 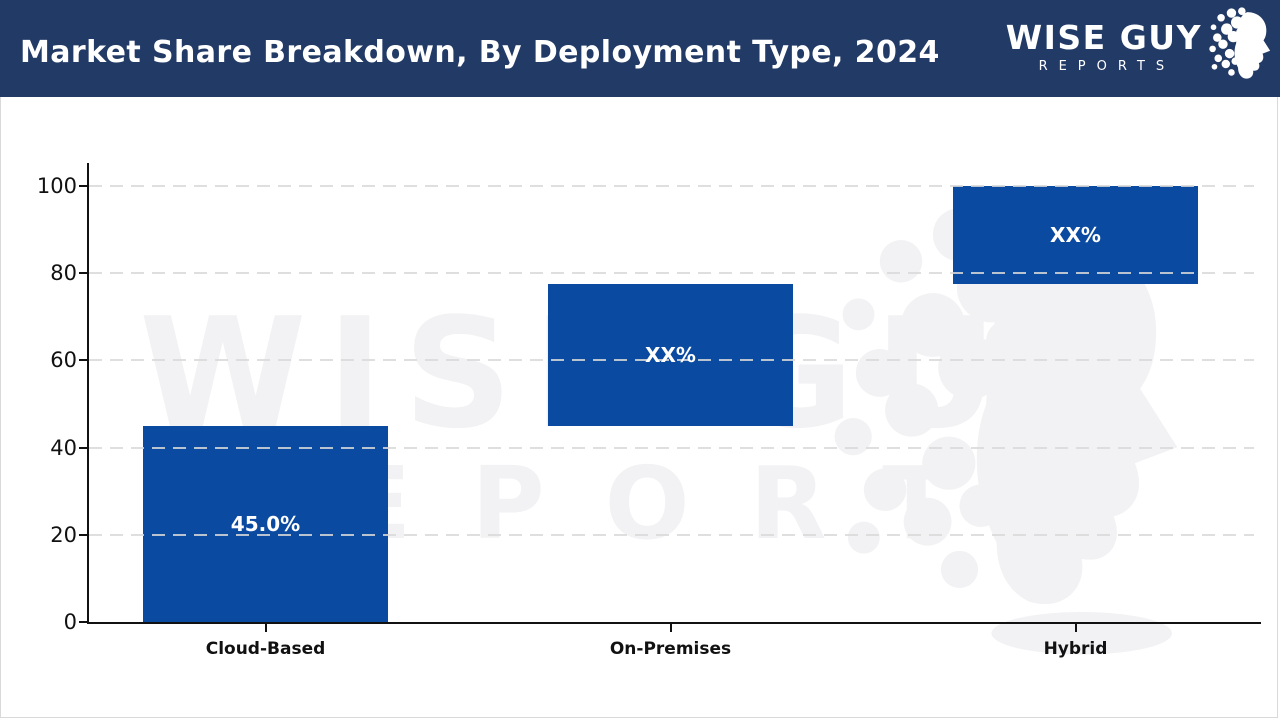 What do you see at coordinates (63, 360) in the screenshot?
I see `y-tick-label: 60` at bounding box center [63, 360].